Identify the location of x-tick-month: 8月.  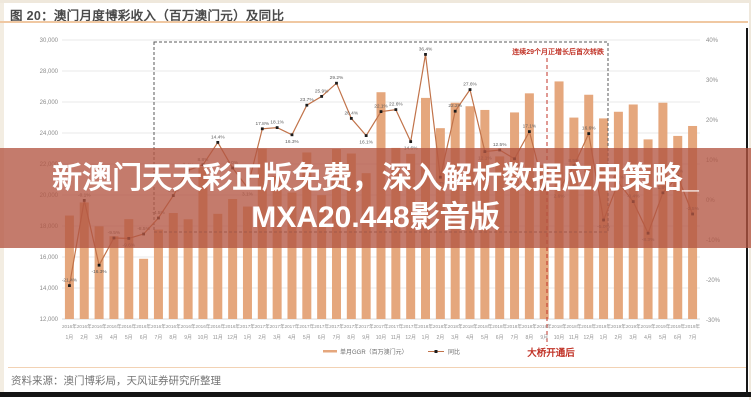
(529, 338).